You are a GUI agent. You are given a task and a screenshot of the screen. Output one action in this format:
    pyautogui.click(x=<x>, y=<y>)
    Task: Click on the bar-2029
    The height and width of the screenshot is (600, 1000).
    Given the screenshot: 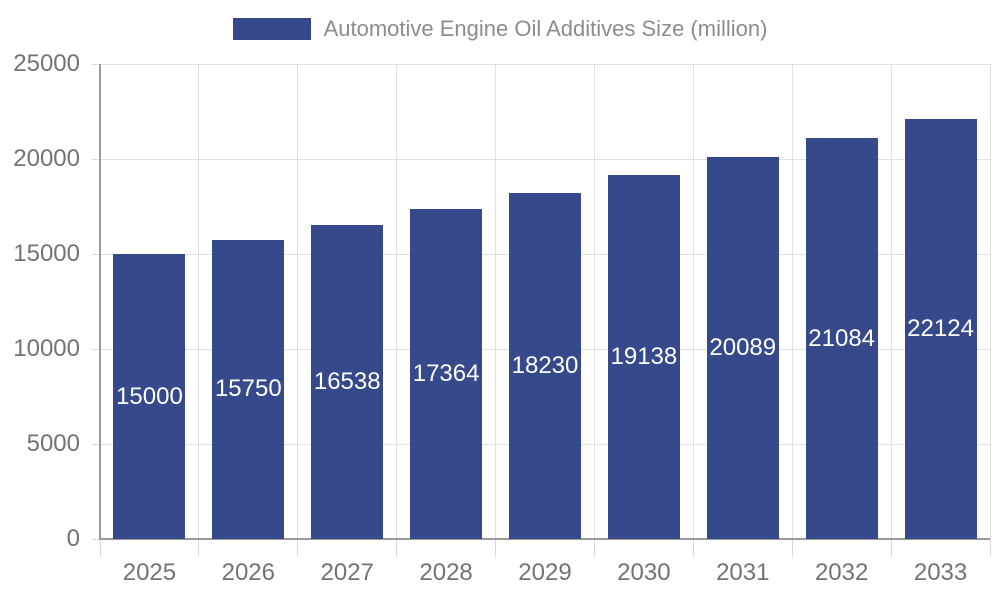 What is the action you would take?
    pyautogui.click(x=545, y=365)
    